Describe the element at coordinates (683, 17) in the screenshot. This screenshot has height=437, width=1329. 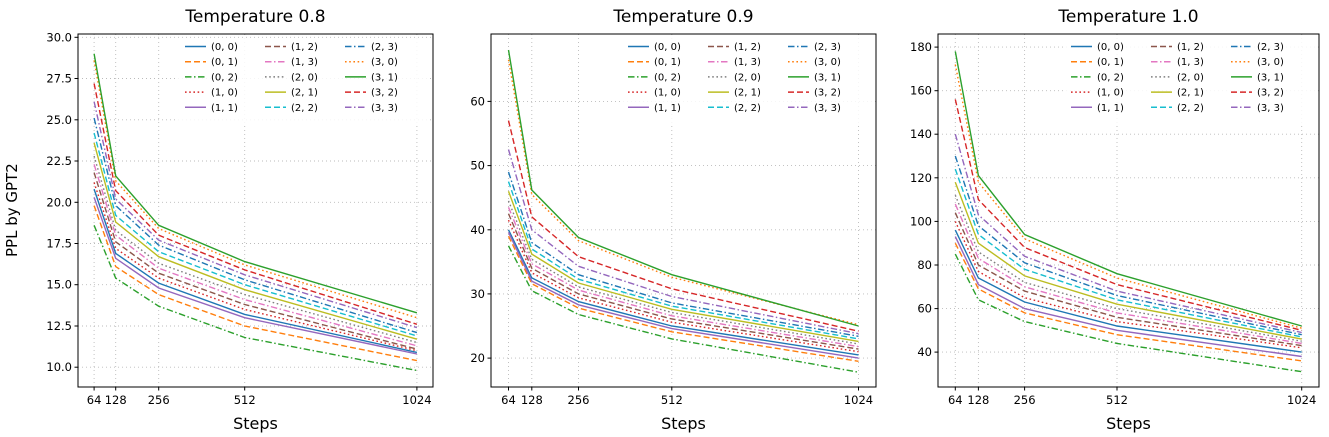
I see `chart-title: Temperature 0.9` at that location.